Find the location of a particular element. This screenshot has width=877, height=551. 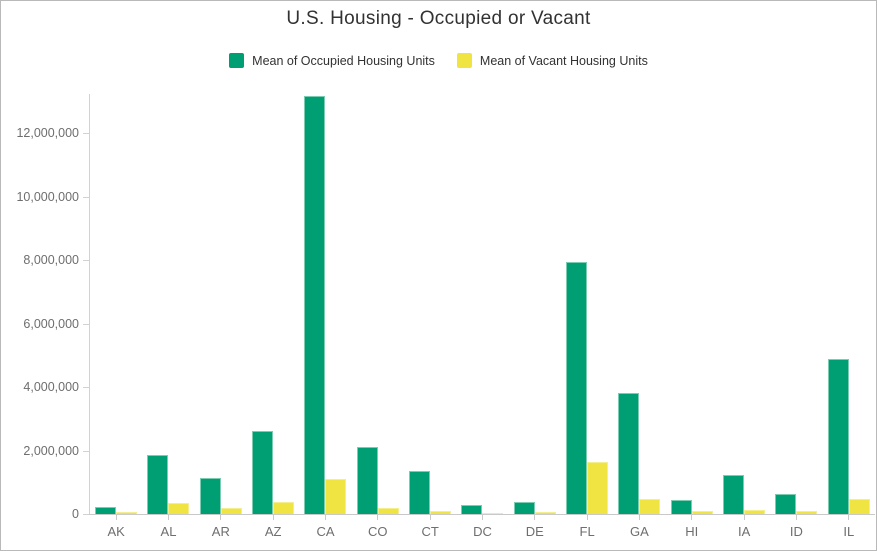

bar-vacant-de is located at coordinates (545, 513).